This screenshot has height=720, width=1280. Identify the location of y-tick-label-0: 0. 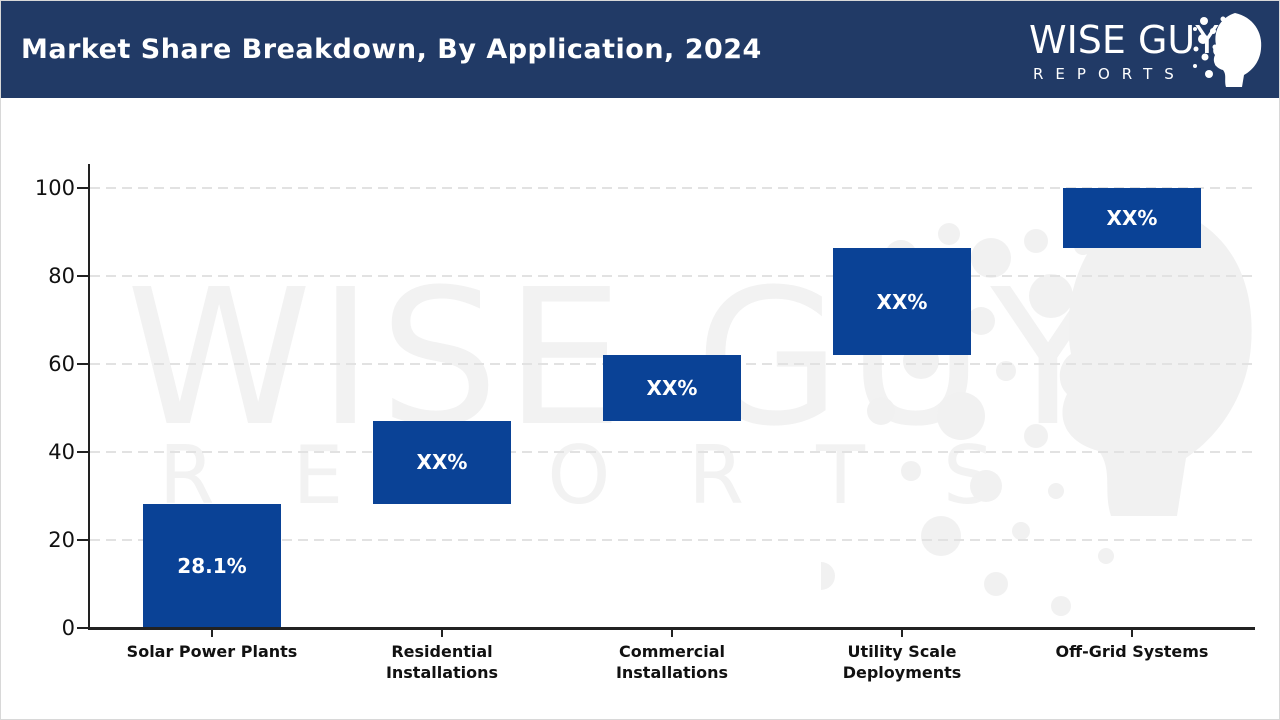
(68, 627).